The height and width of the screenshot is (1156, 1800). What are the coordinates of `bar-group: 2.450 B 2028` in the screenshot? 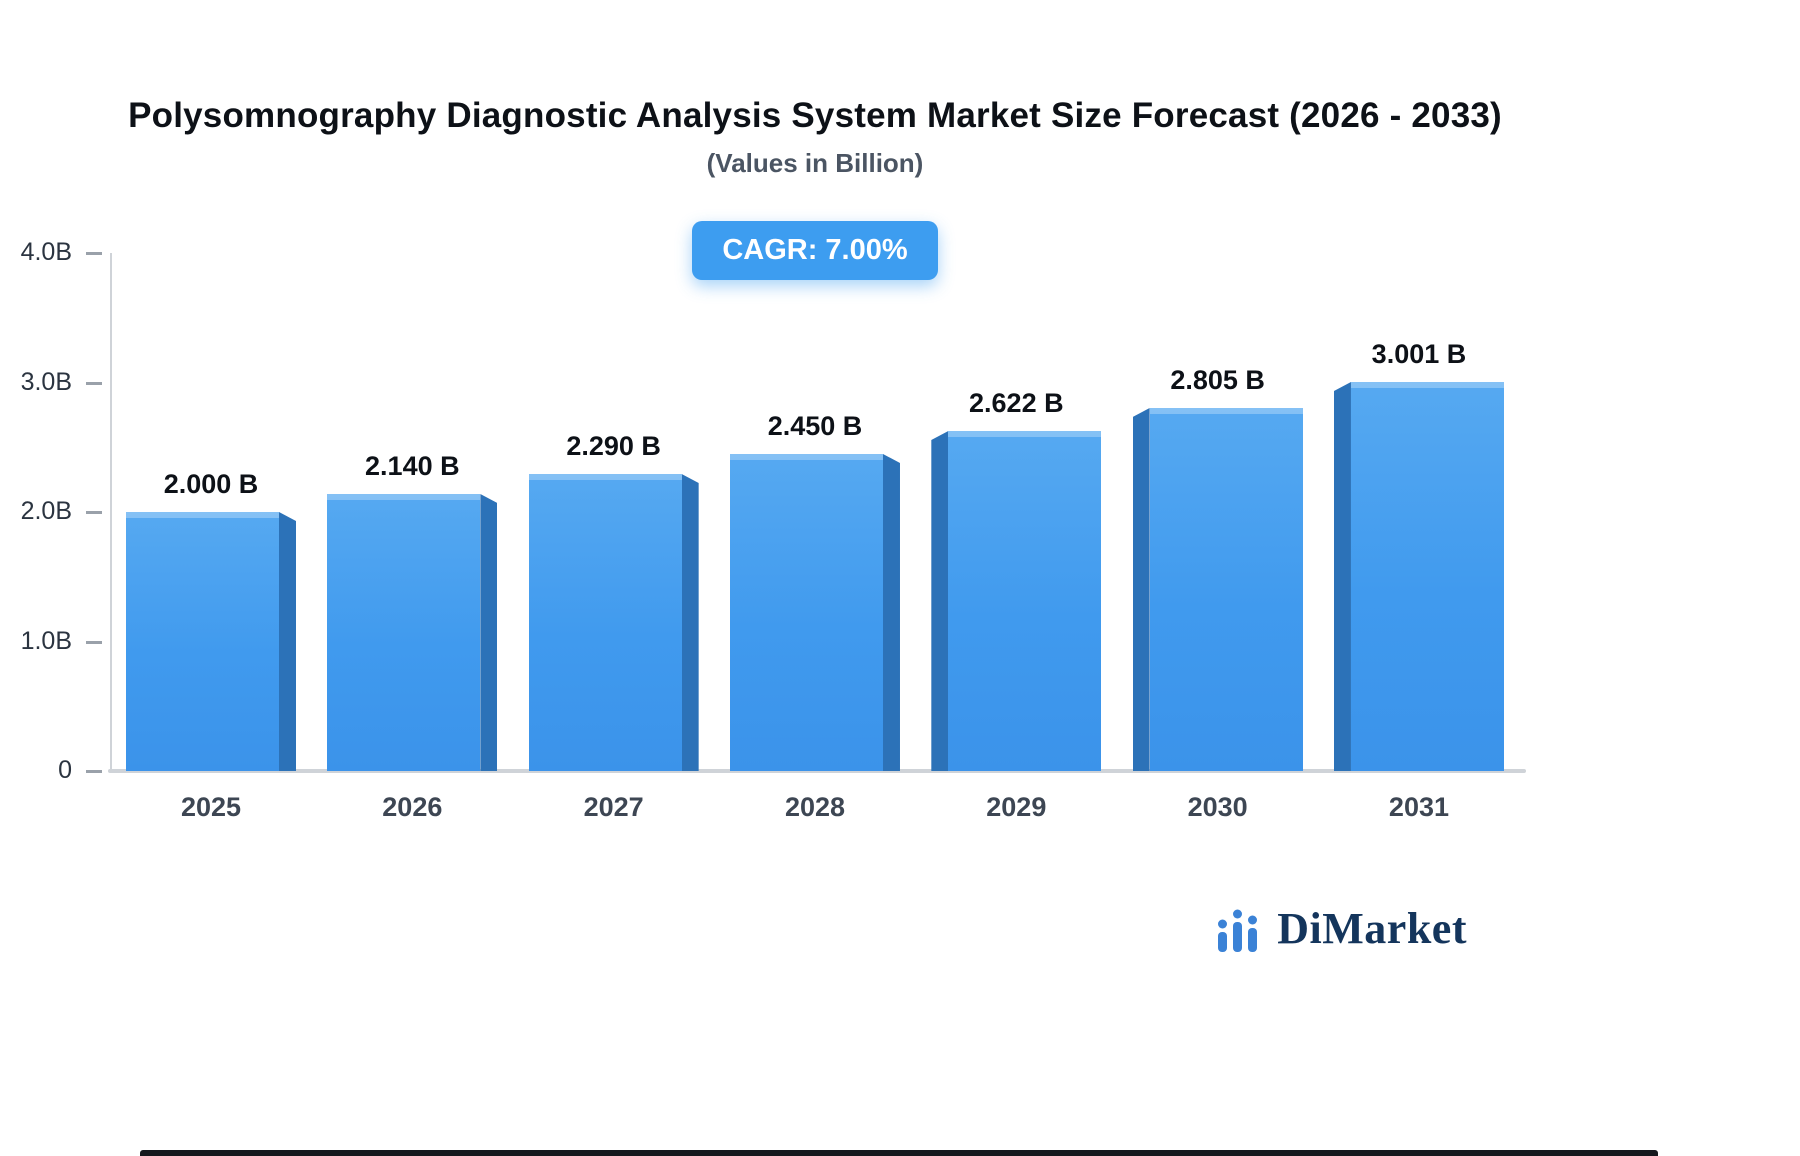 It's located at (814, 616).